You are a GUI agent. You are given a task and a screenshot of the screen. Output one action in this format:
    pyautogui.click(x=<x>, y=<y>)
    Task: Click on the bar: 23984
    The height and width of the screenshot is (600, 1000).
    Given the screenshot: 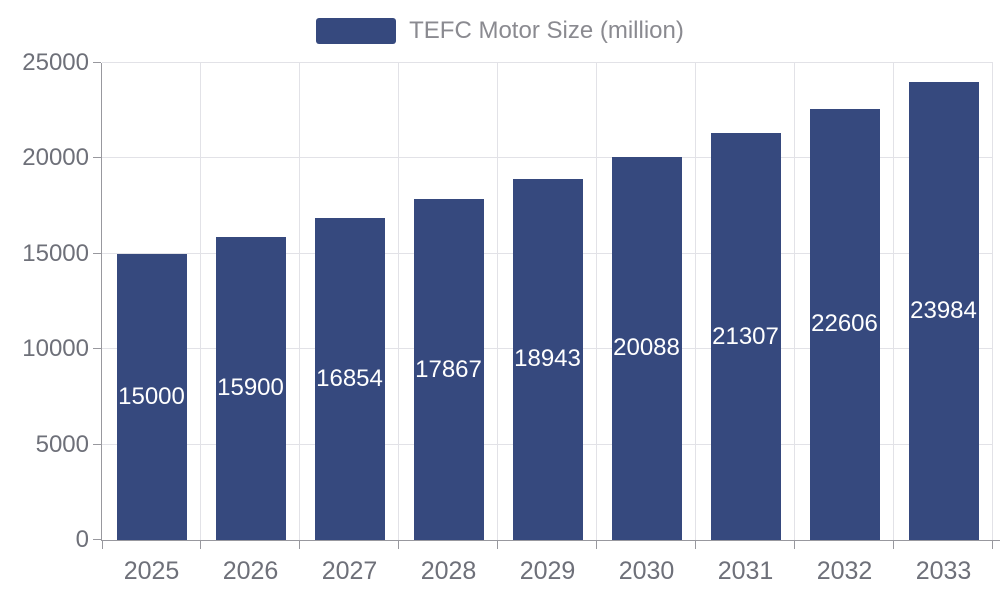 What is the action you would take?
    pyautogui.click(x=943, y=311)
    